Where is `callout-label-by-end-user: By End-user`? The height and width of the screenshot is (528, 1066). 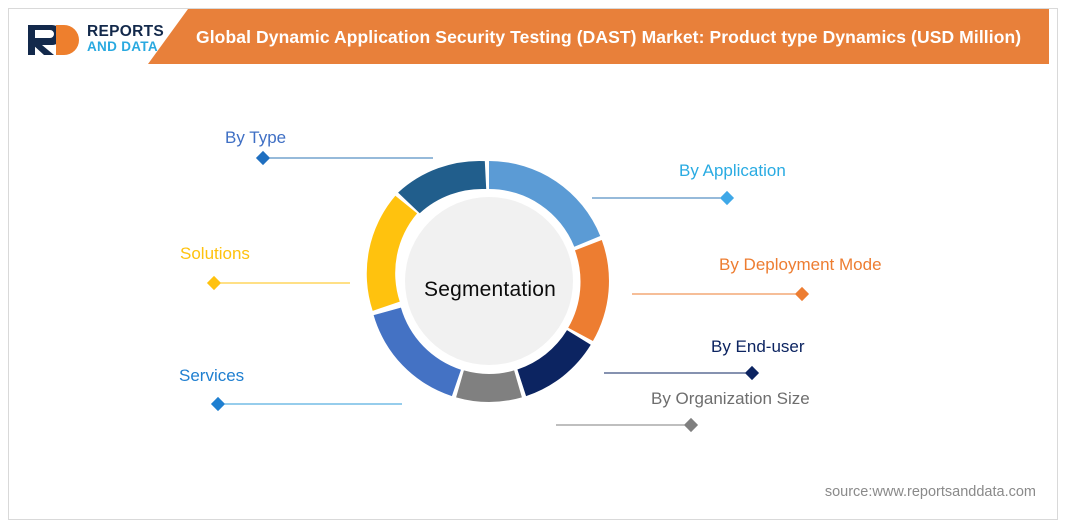 callout-label-by-end-user: By End-user is located at coordinates (758, 346).